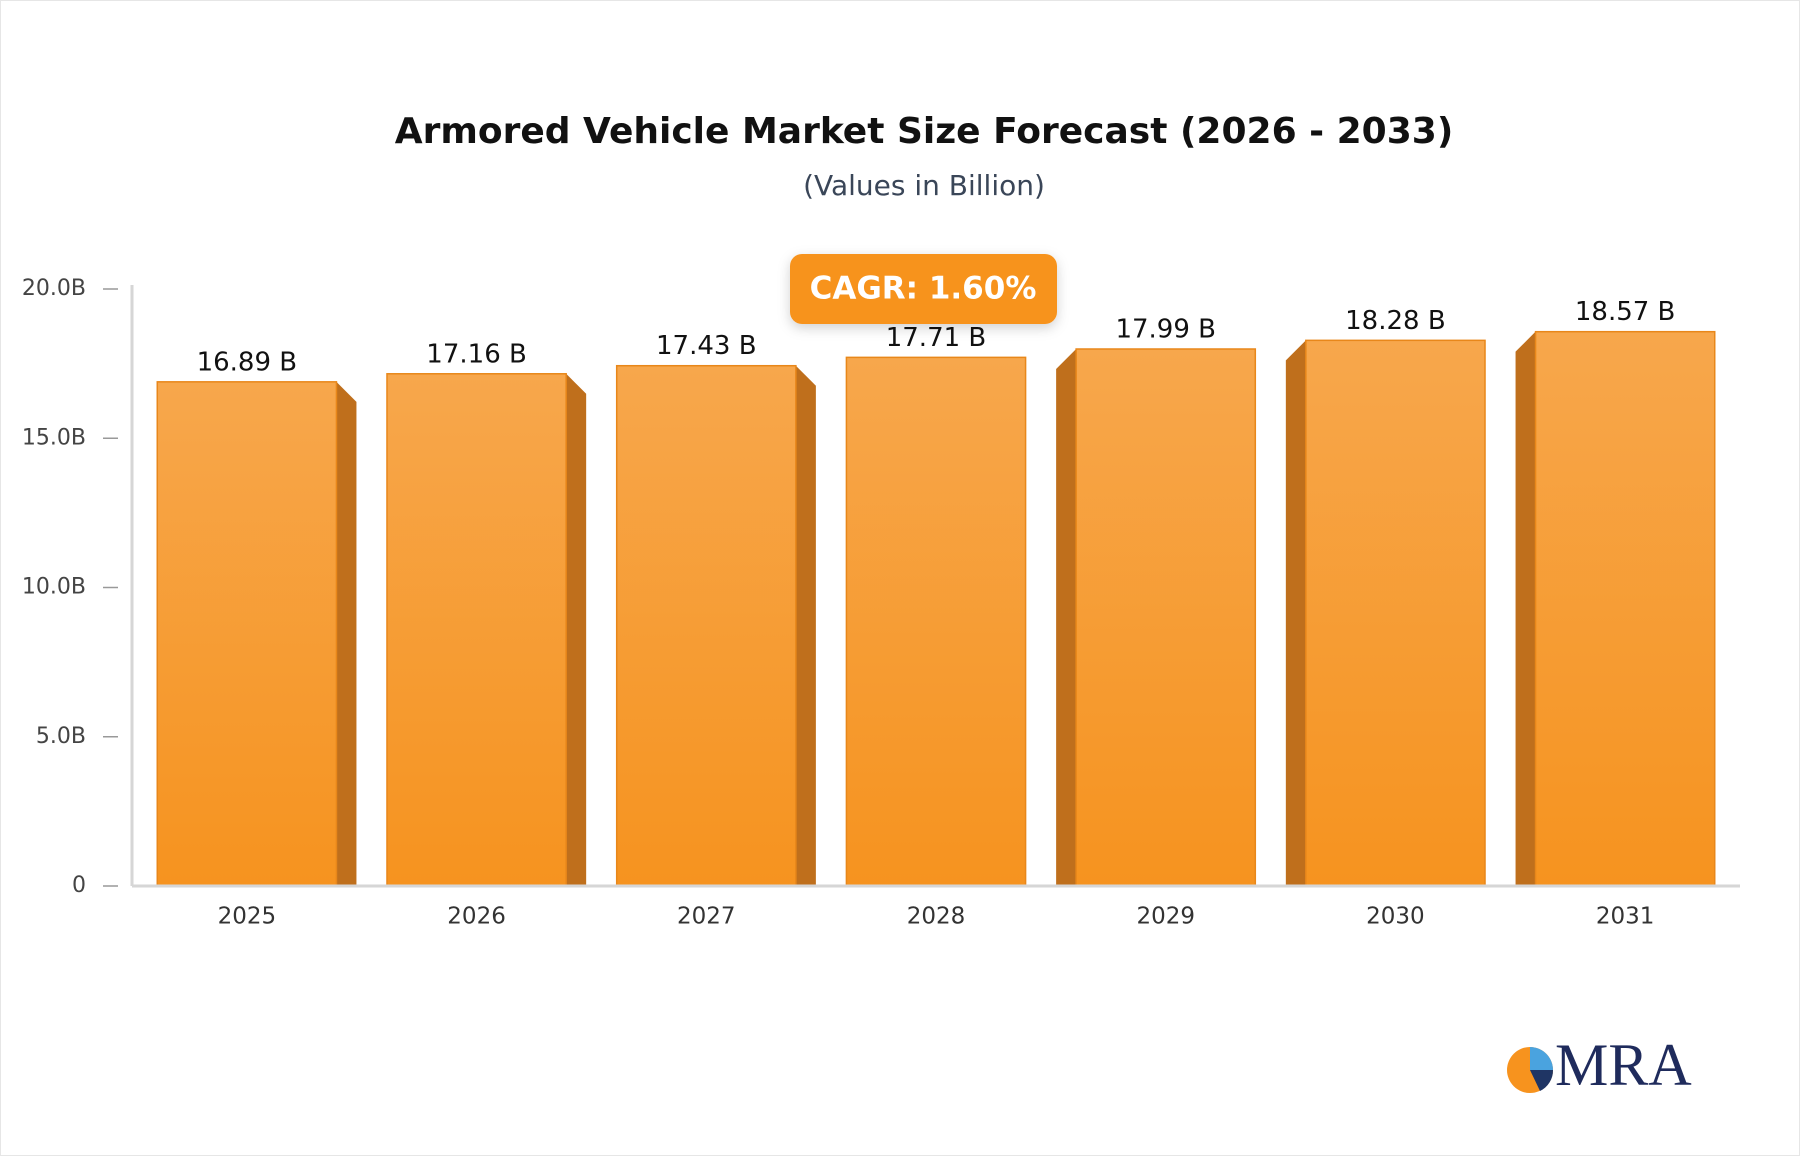 The image size is (1800, 1156). What do you see at coordinates (1395, 917) in the screenshot?
I see `x-tick-label: 2030` at bounding box center [1395, 917].